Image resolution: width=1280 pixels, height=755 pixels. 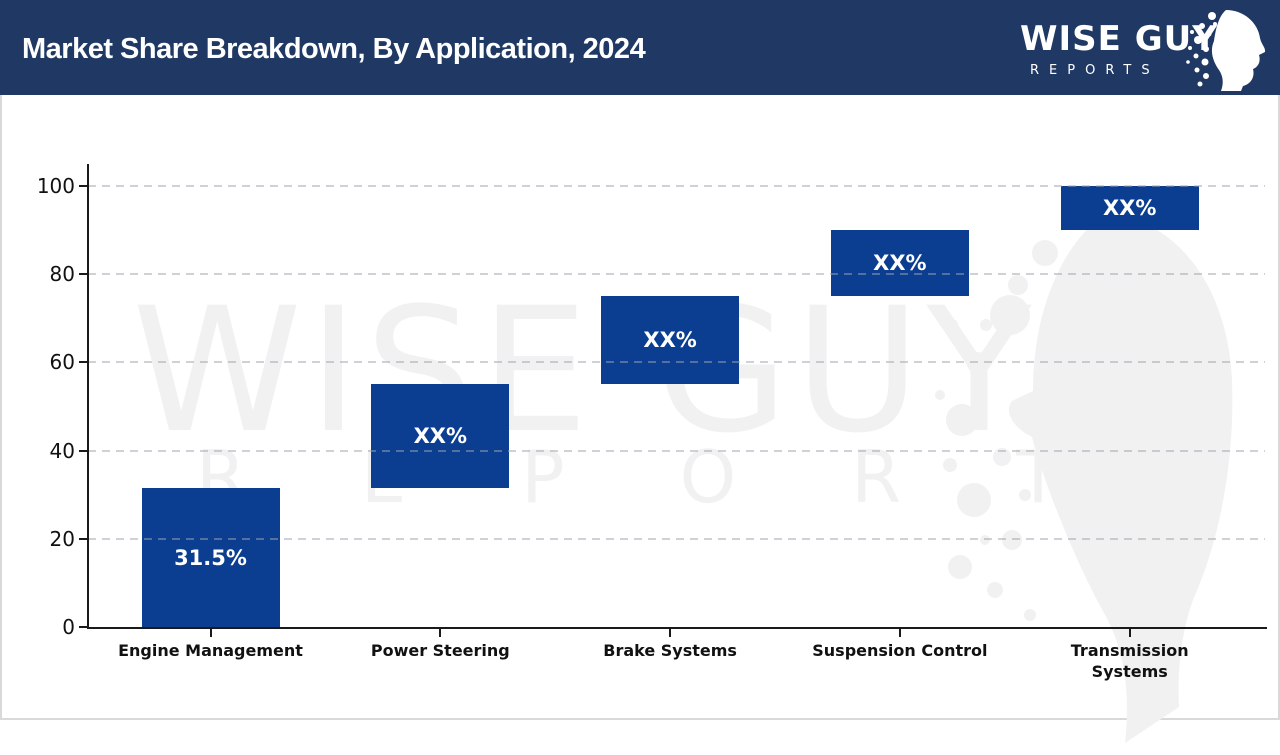 I want to click on x-axis-line, so click(x=677, y=628).